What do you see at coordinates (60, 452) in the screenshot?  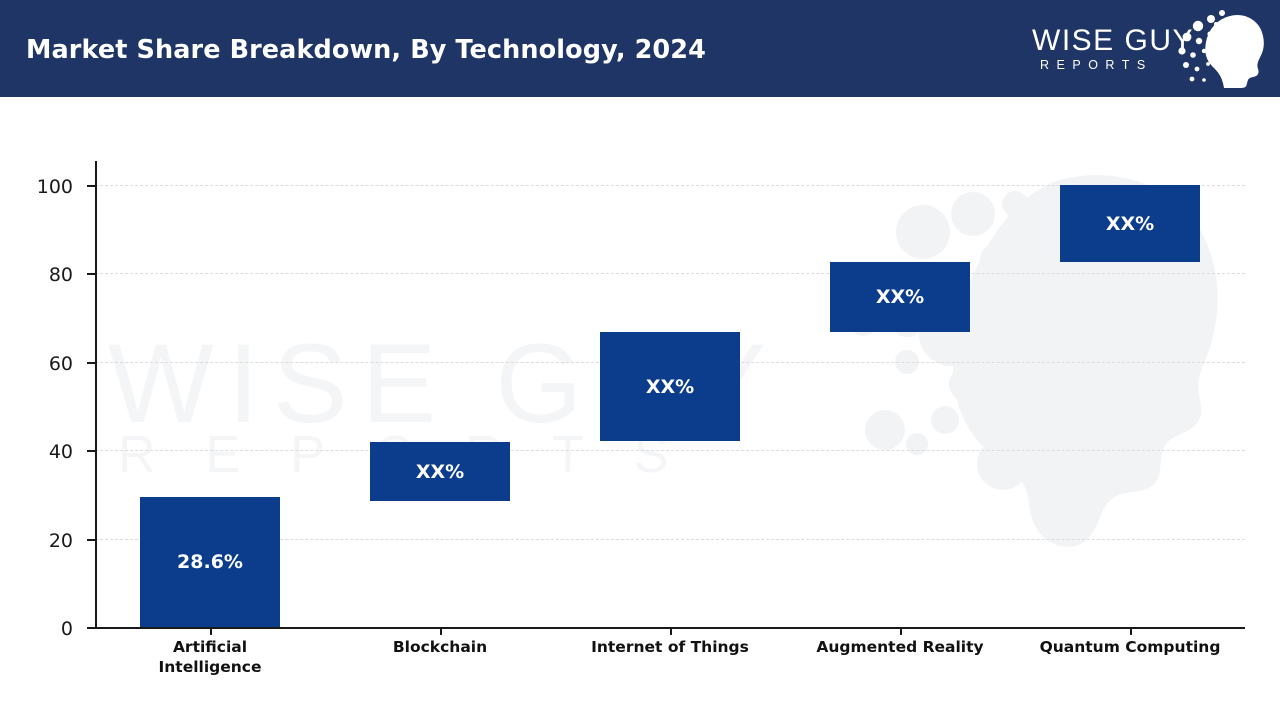 I see `y-tick-label-40: 40` at bounding box center [60, 452].